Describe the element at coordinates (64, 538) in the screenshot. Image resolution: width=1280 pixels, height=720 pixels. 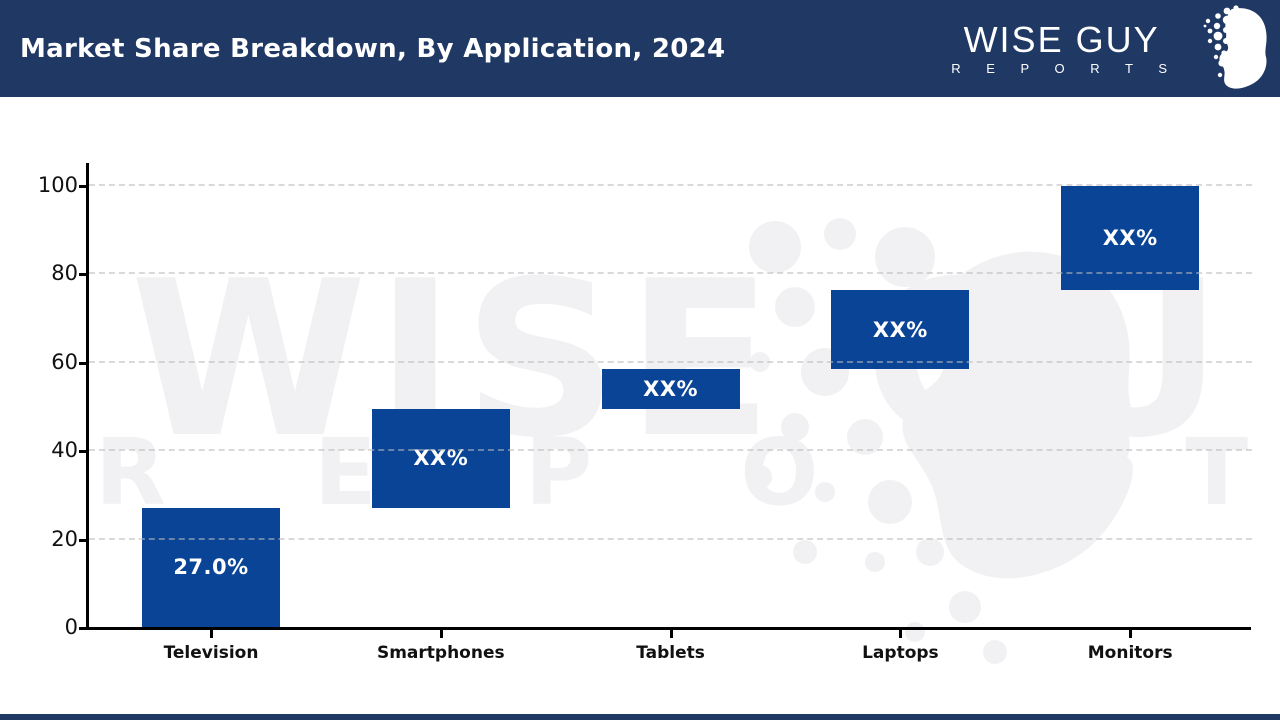
I see `y-tick-label: 20` at that location.